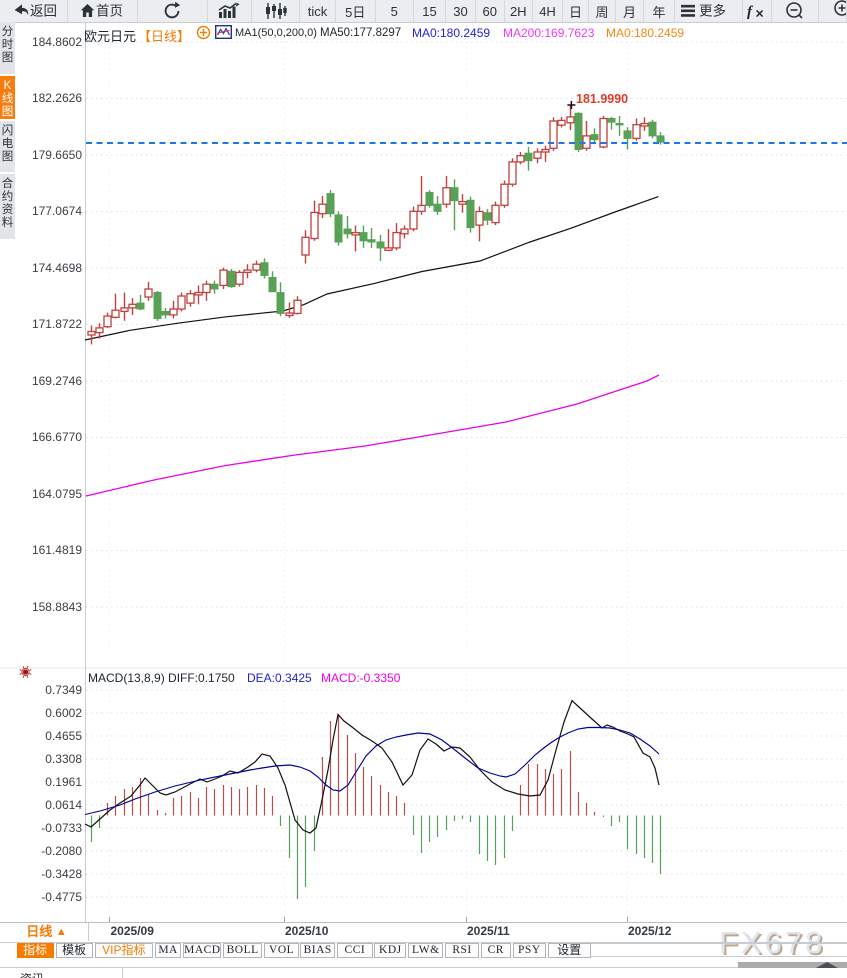 The width and height of the screenshot is (847, 978). What do you see at coordinates (43, 11) in the screenshot?
I see `svg-text: 返回` at bounding box center [43, 11].